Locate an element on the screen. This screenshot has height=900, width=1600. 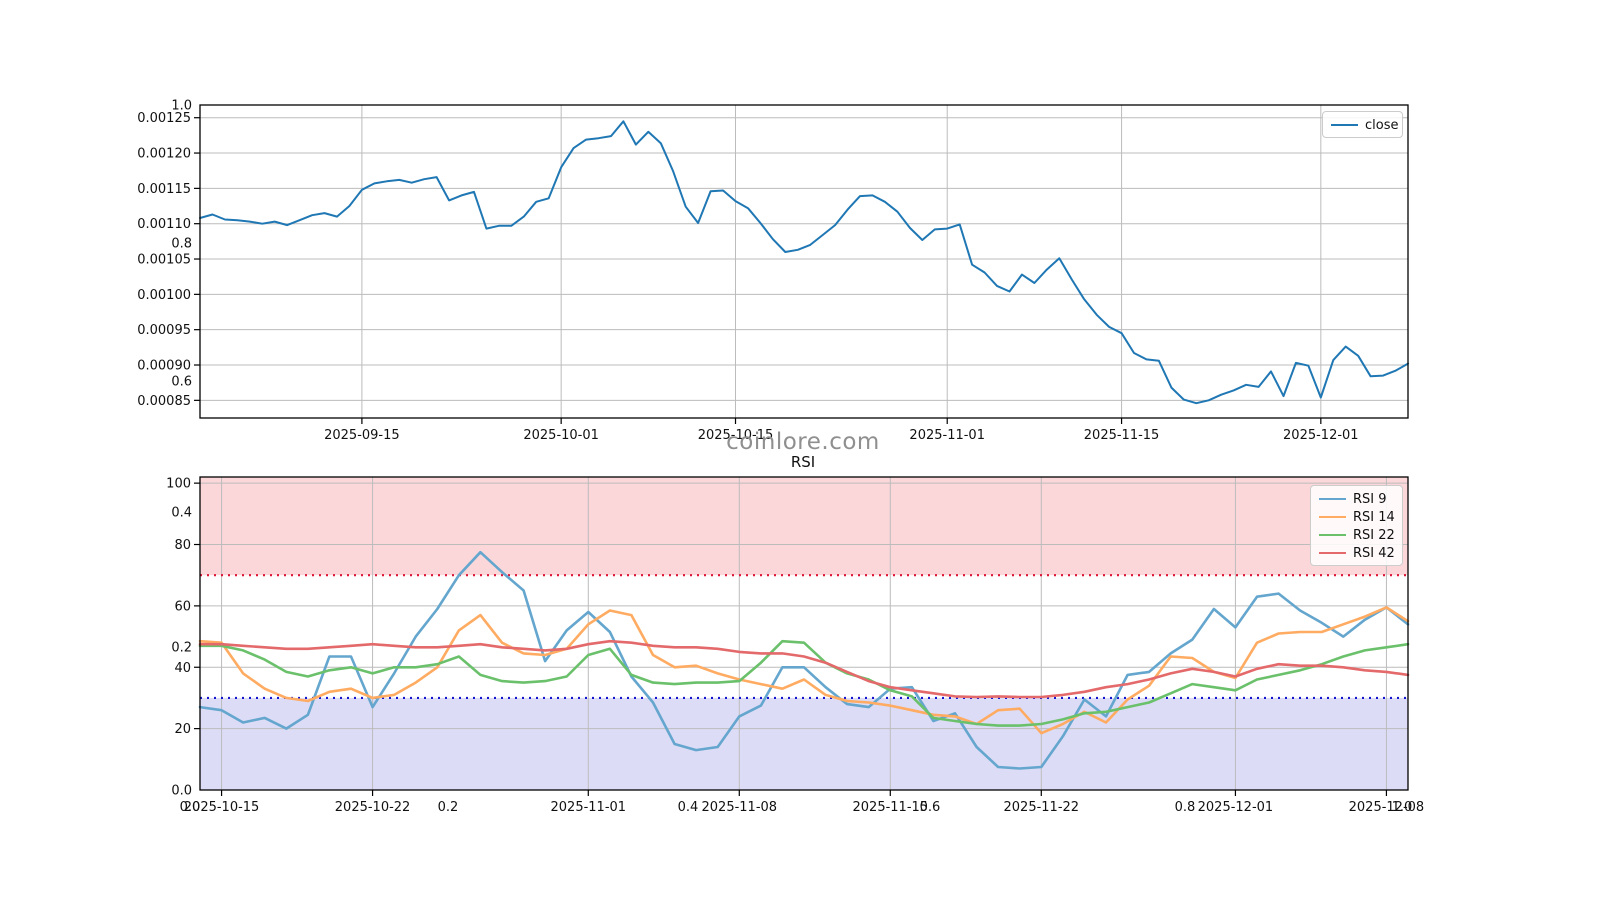
figure-x-label: 0.4 is located at coordinates (688, 807).